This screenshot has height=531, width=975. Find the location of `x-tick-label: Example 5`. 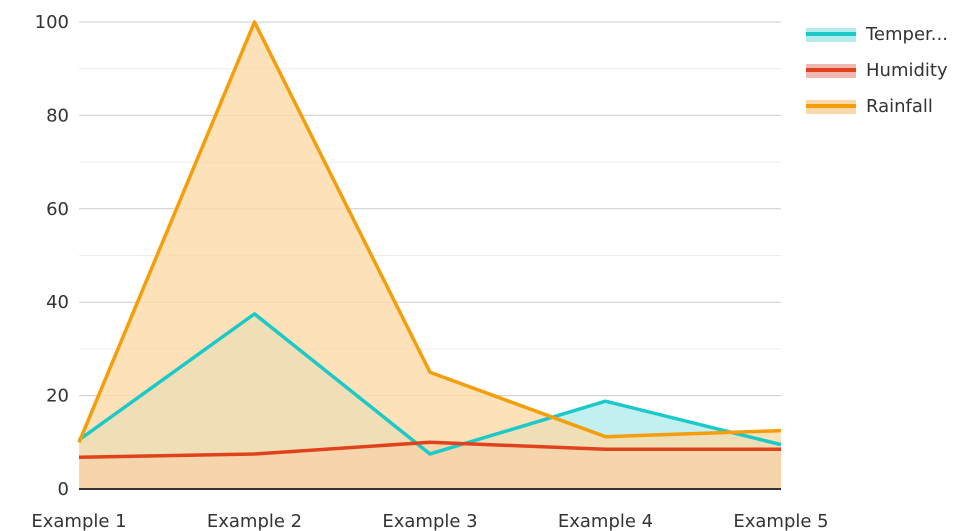

x-tick-label: Example 5 is located at coordinates (780, 521).